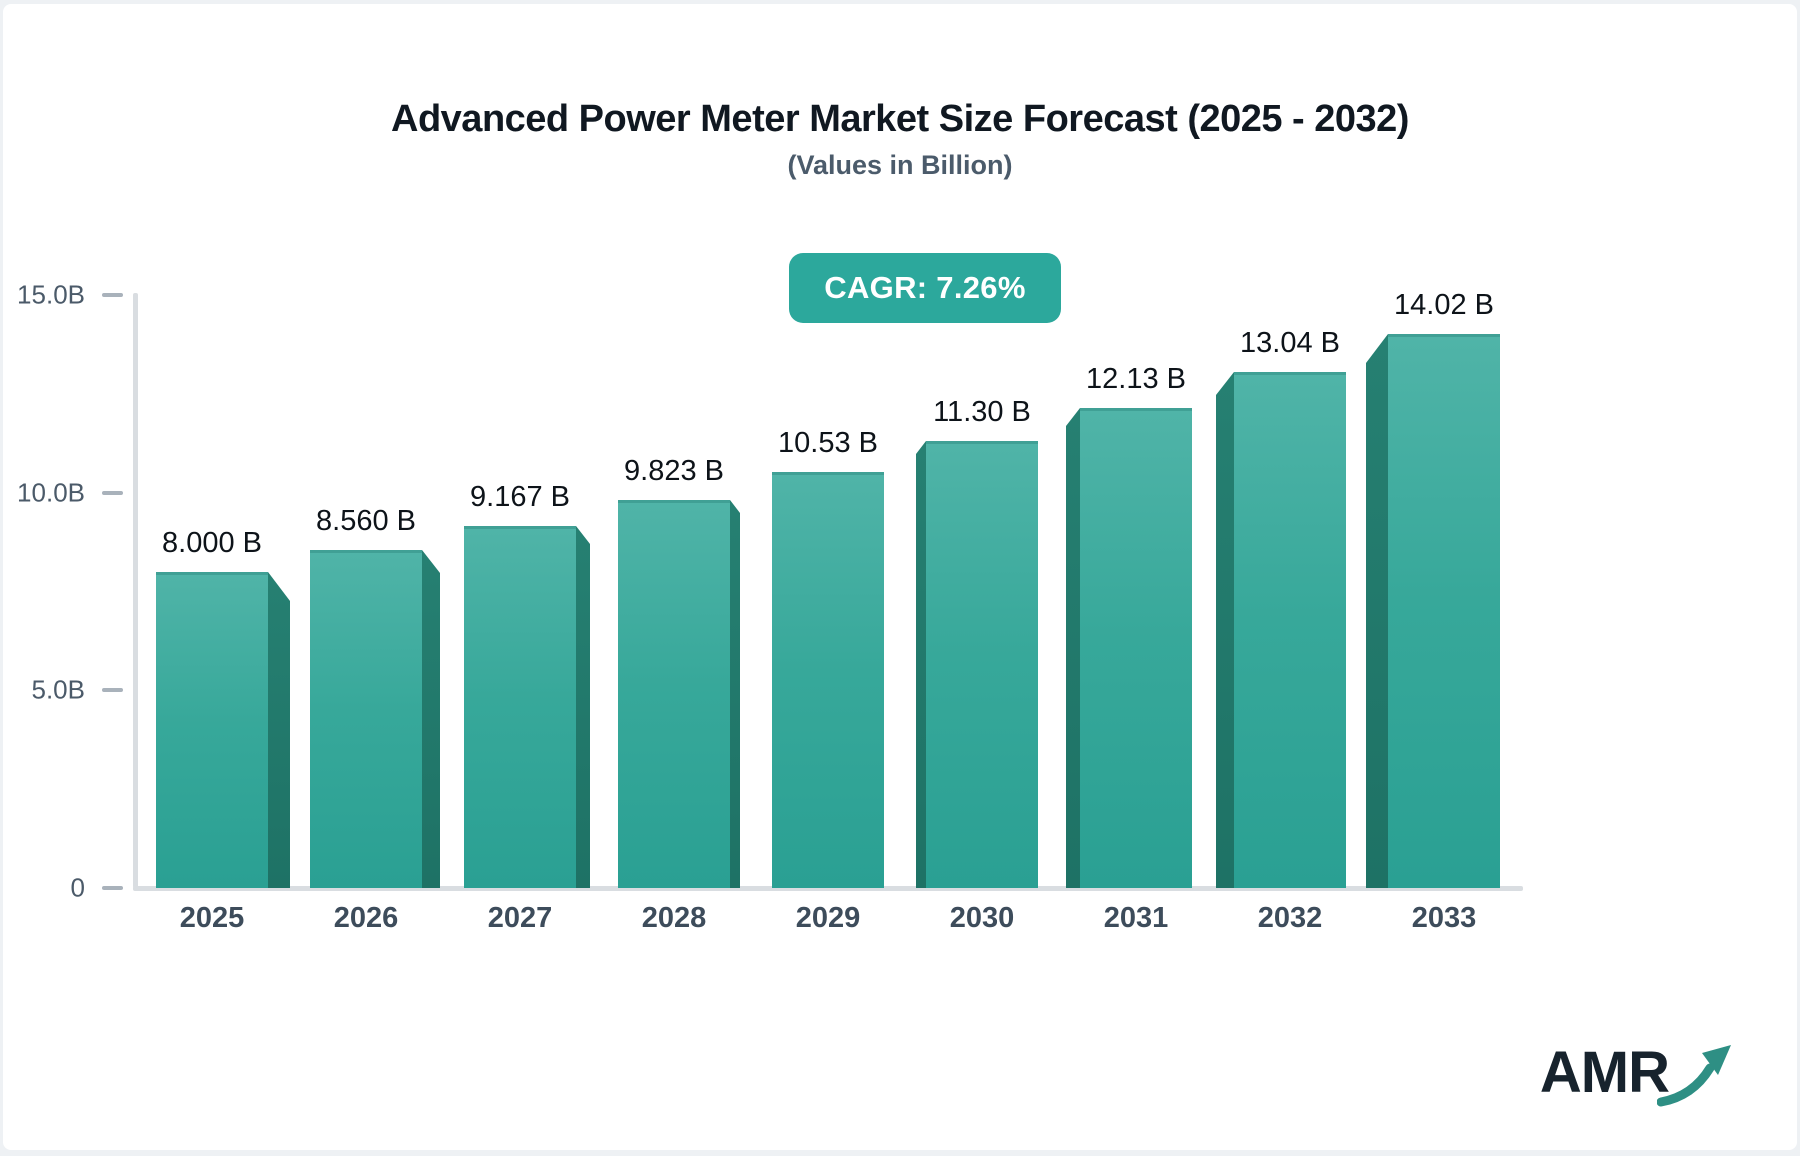 The image size is (1800, 1156). I want to click on x-axis-label-2030: 2030, so click(982, 918).